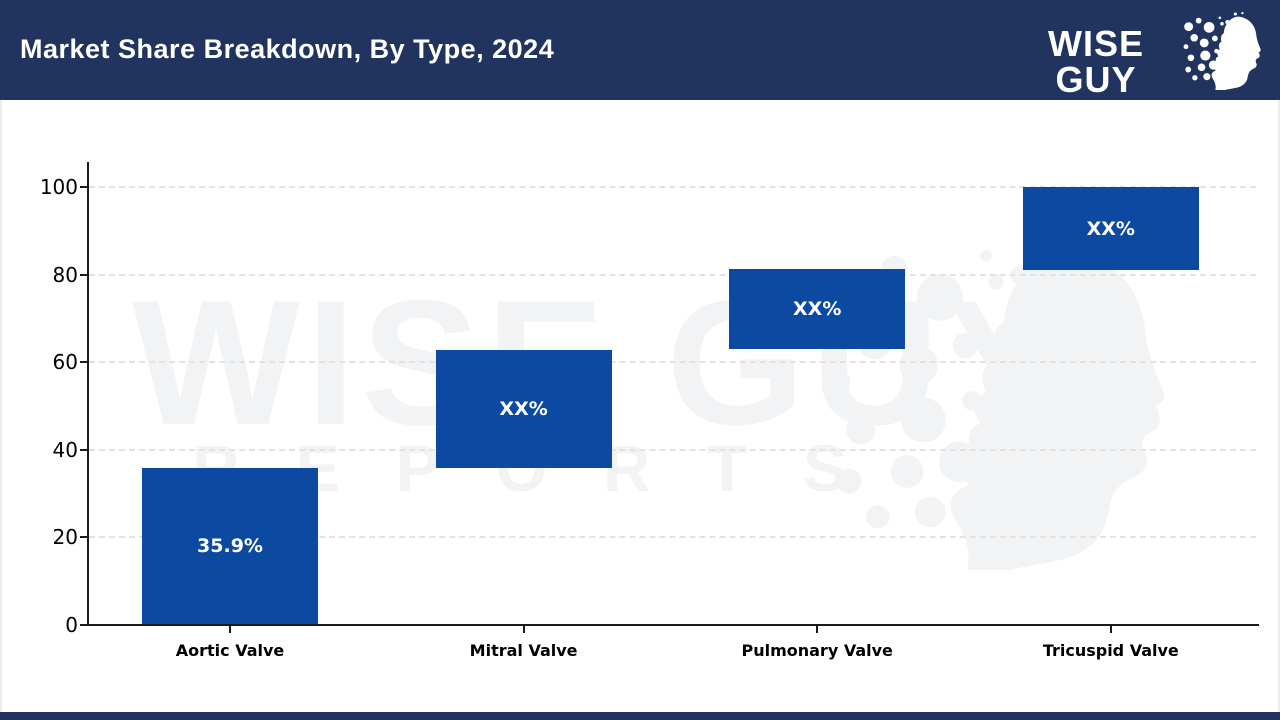 Image resolution: width=1280 pixels, height=720 pixels. Describe the element at coordinates (1110, 629) in the screenshot. I see `x-tick-tricuspid-valve` at that location.